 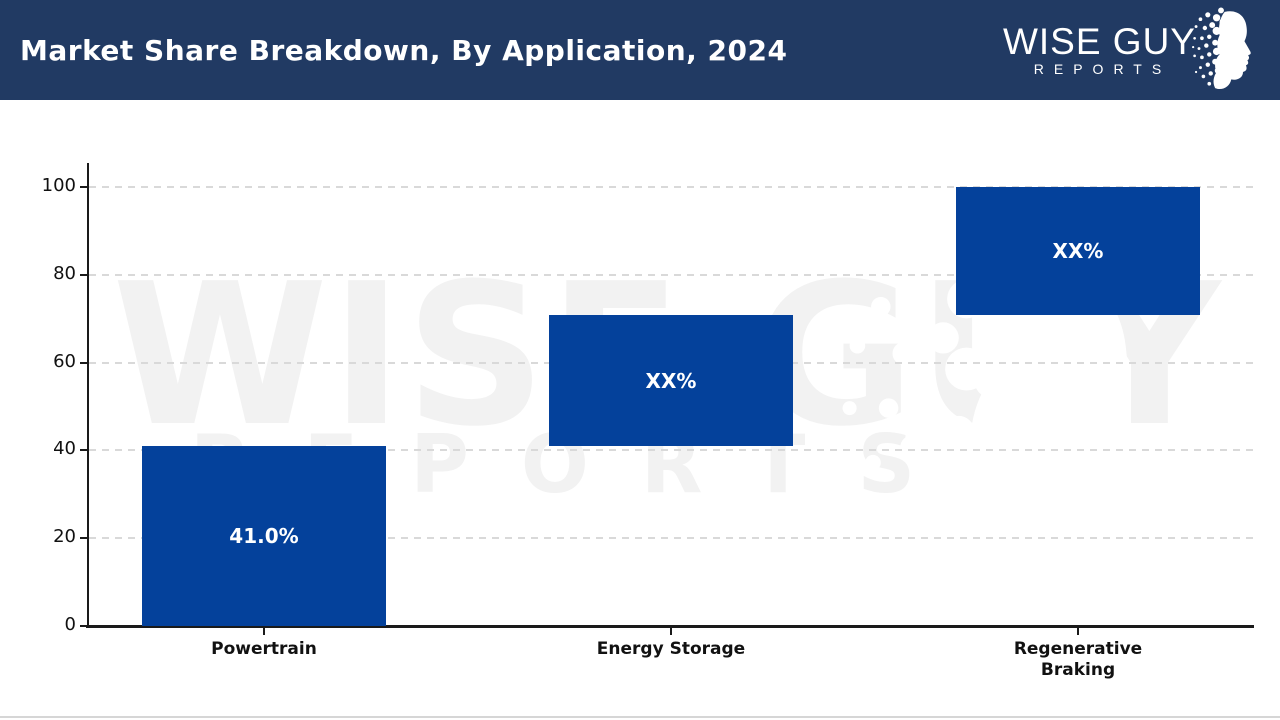 I want to click on x-axis-line, so click(x=670, y=626).